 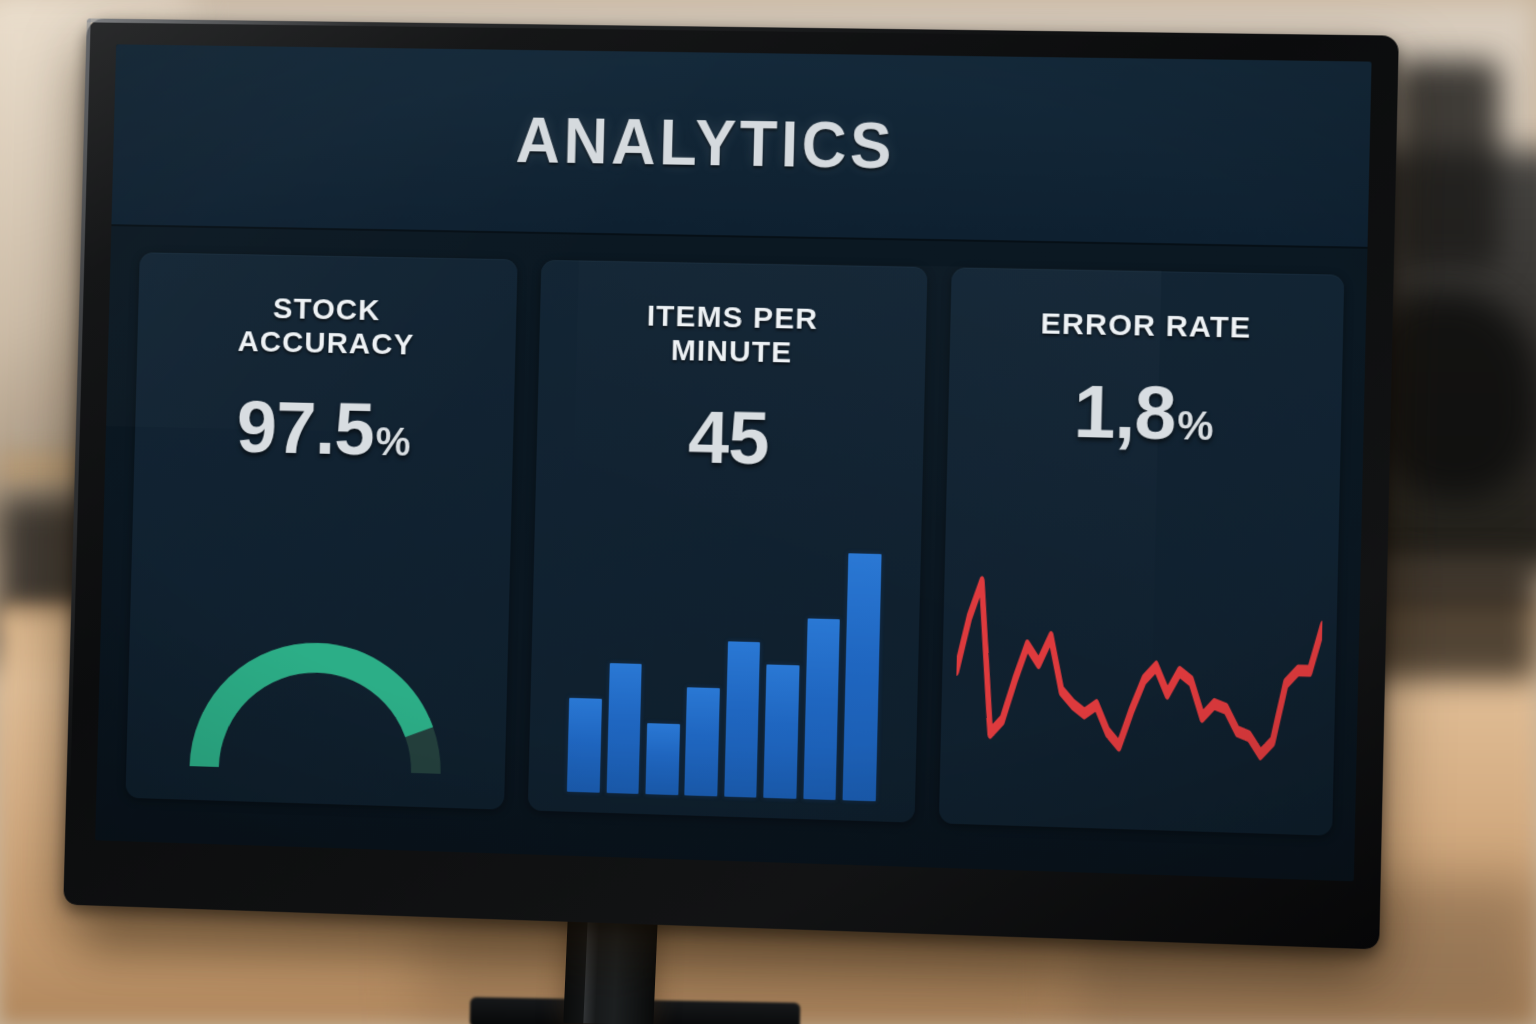 I want to click on gauge-chart, so click(x=316, y=708).